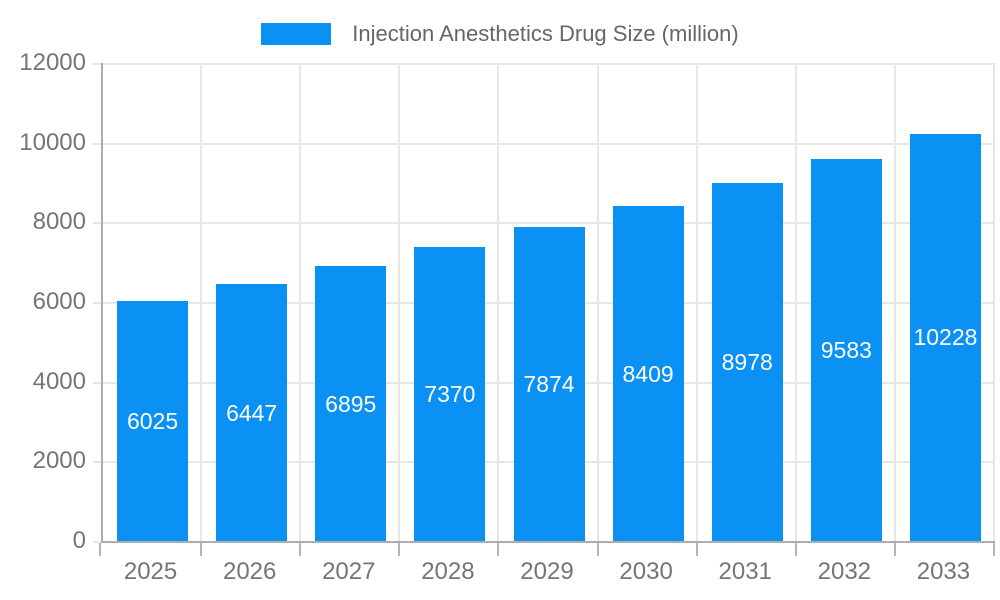 Image resolution: width=1000 pixels, height=600 pixels. I want to click on bar-value-label: 10228, so click(945, 337).